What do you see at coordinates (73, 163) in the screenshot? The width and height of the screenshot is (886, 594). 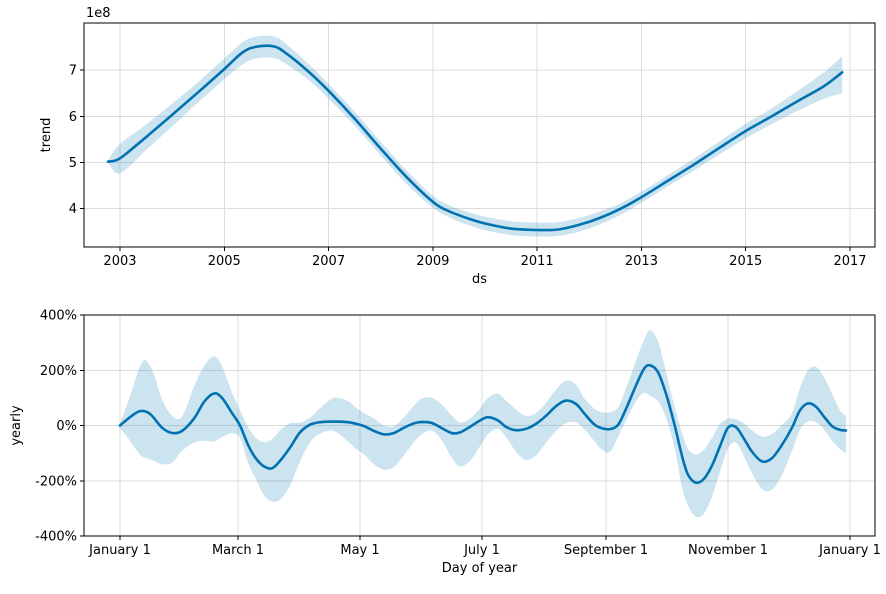 I see `y-tick-label: 5` at bounding box center [73, 163].